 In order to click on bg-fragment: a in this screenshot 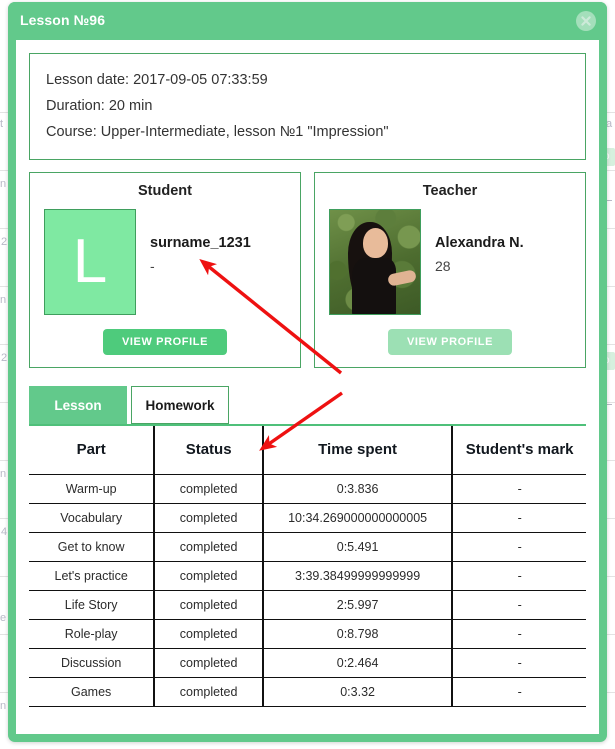, I will do `click(609, 124)`.